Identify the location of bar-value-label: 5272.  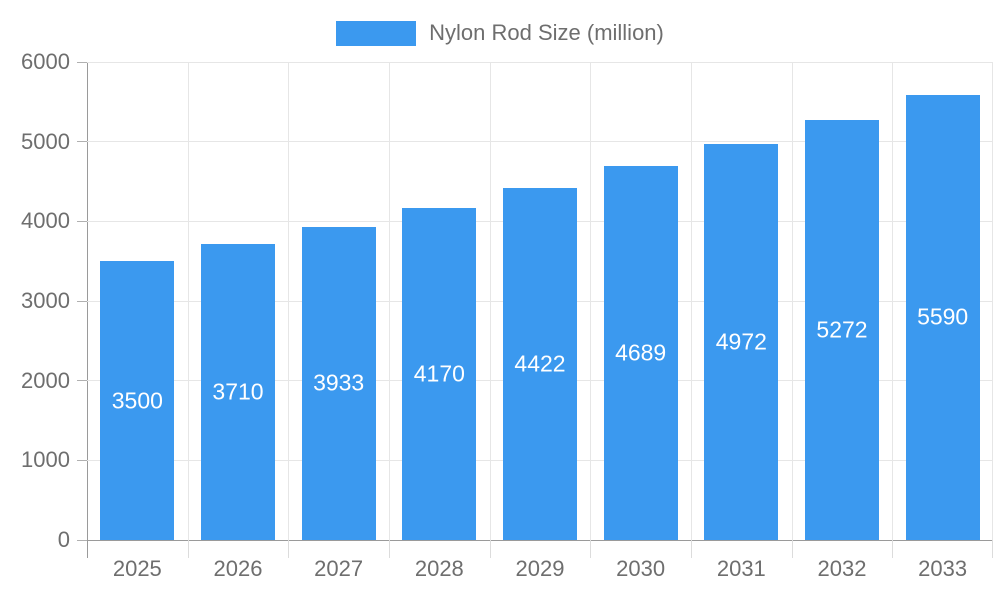
(842, 329).